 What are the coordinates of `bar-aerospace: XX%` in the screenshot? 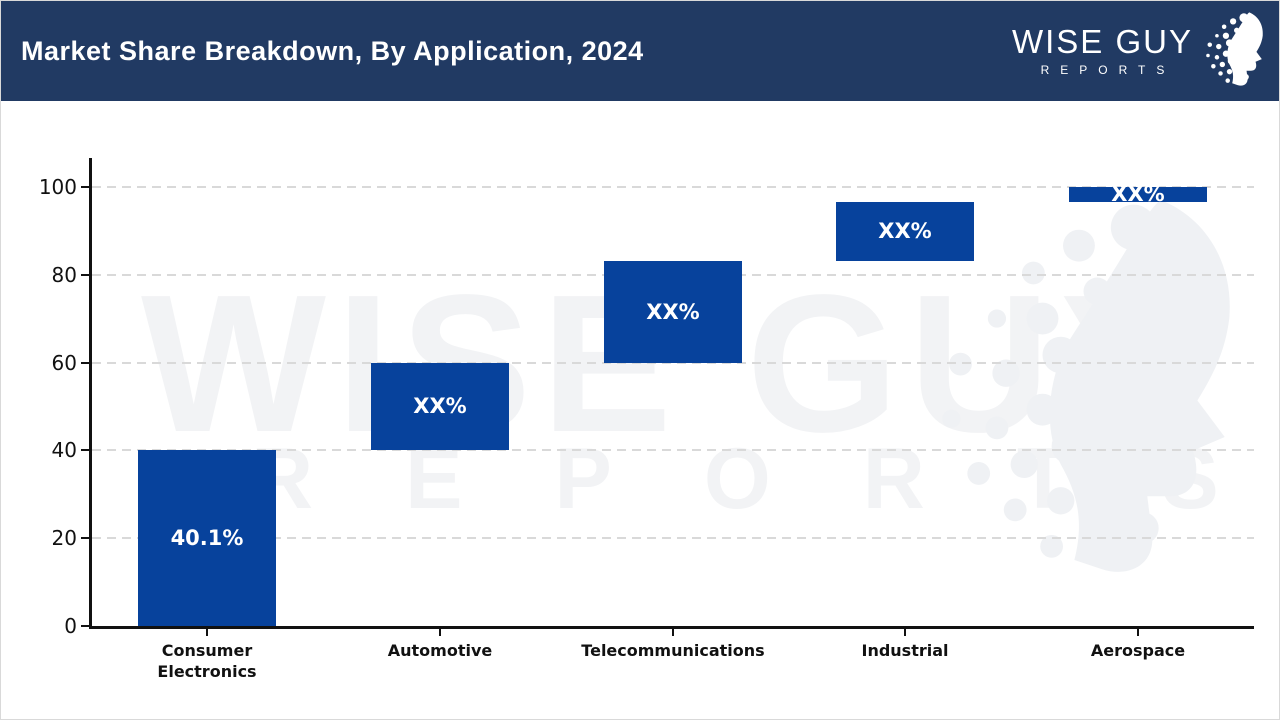 It's located at (1138, 194).